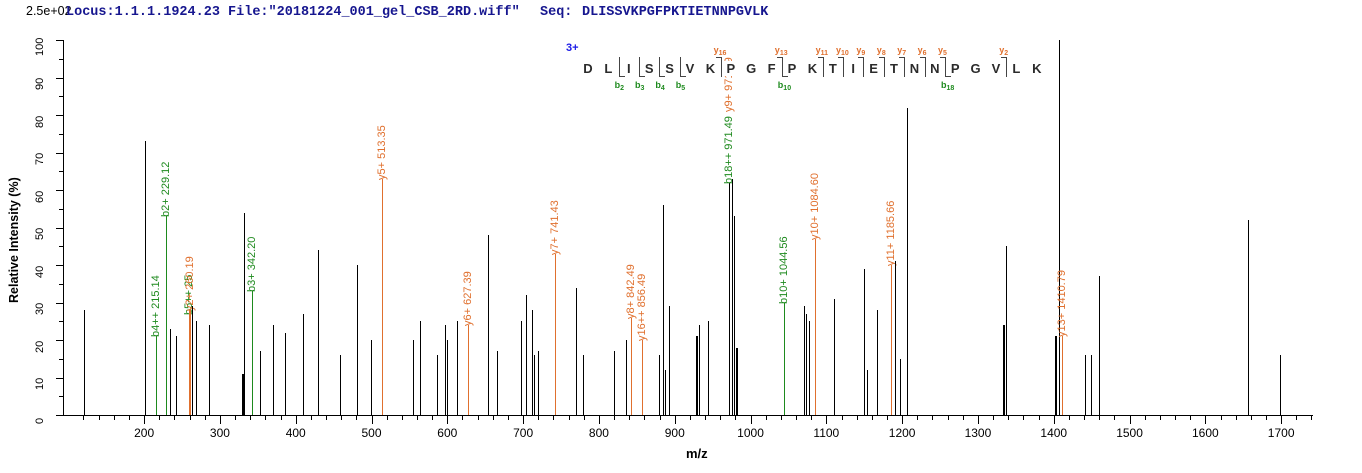 Image resolution: width=1362 pixels, height=473 pixels. What do you see at coordinates (873, 68) in the screenshot?
I see `sequence-residue: E` at bounding box center [873, 68].